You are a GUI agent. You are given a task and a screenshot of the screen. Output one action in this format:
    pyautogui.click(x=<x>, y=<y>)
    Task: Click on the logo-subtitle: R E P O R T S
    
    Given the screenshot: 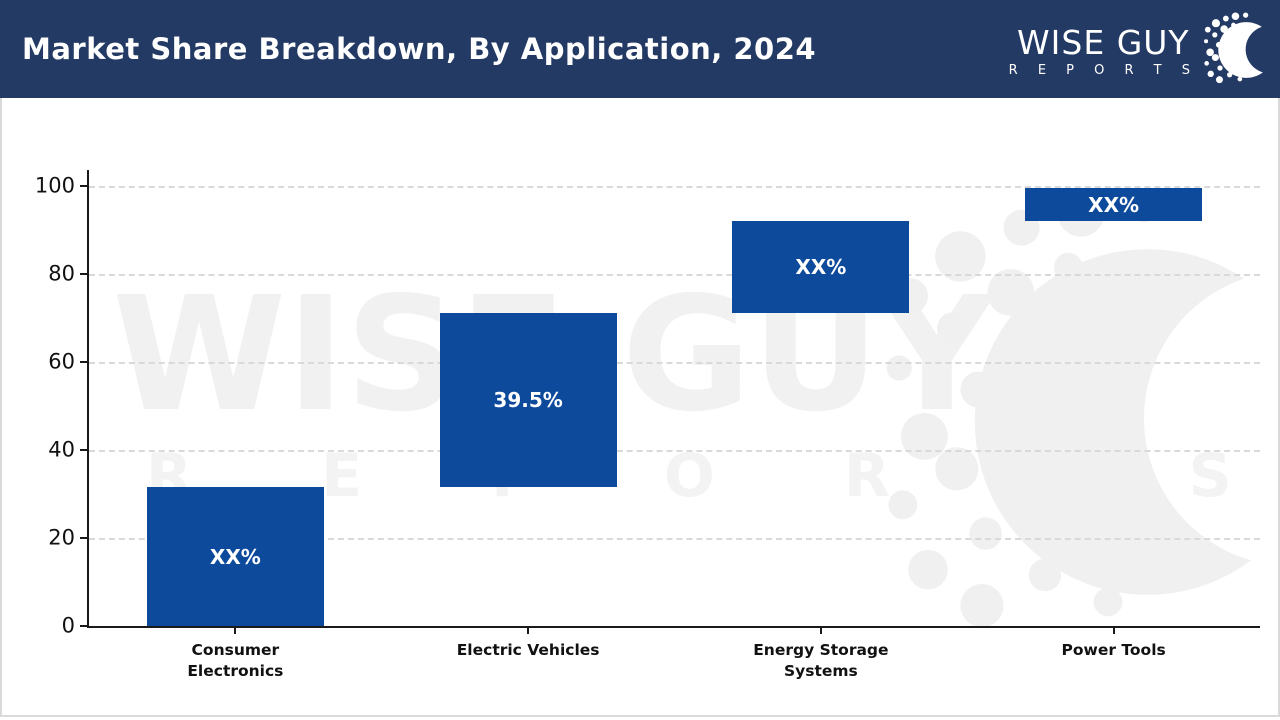 What is the action you would take?
    pyautogui.click(x=1103, y=70)
    